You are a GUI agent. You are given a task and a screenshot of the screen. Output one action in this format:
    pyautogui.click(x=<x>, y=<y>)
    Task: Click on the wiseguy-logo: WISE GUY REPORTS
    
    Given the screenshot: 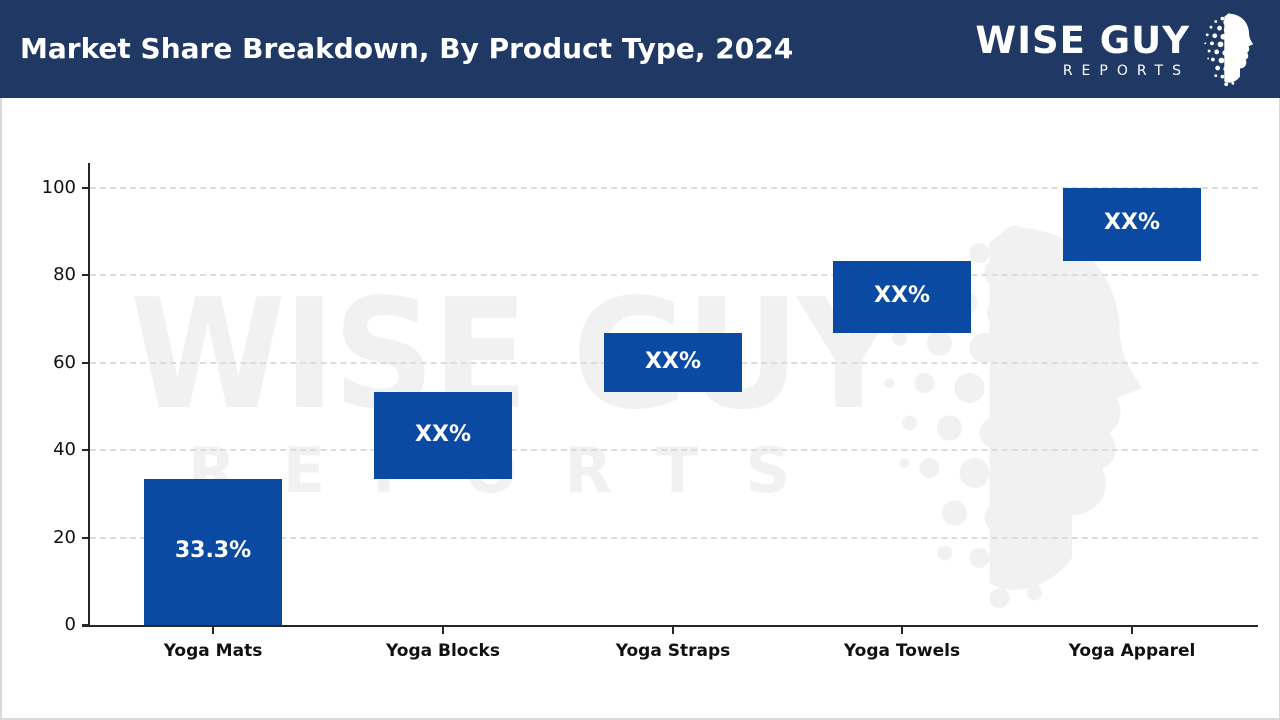 What is the action you would take?
    pyautogui.click(x=1120, y=49)
    